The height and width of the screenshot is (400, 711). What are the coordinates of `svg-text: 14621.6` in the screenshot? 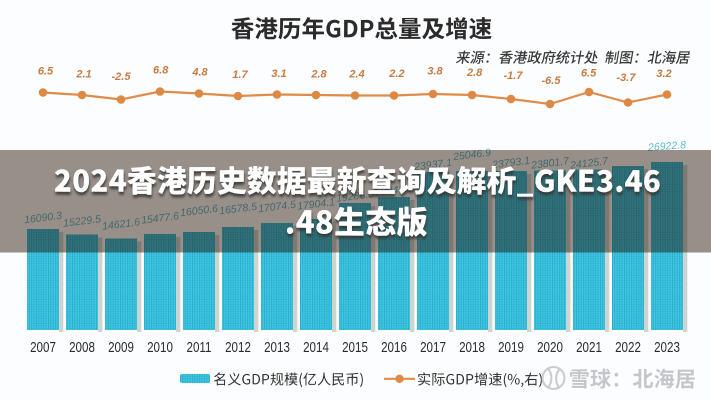 It's located at (120, 224).